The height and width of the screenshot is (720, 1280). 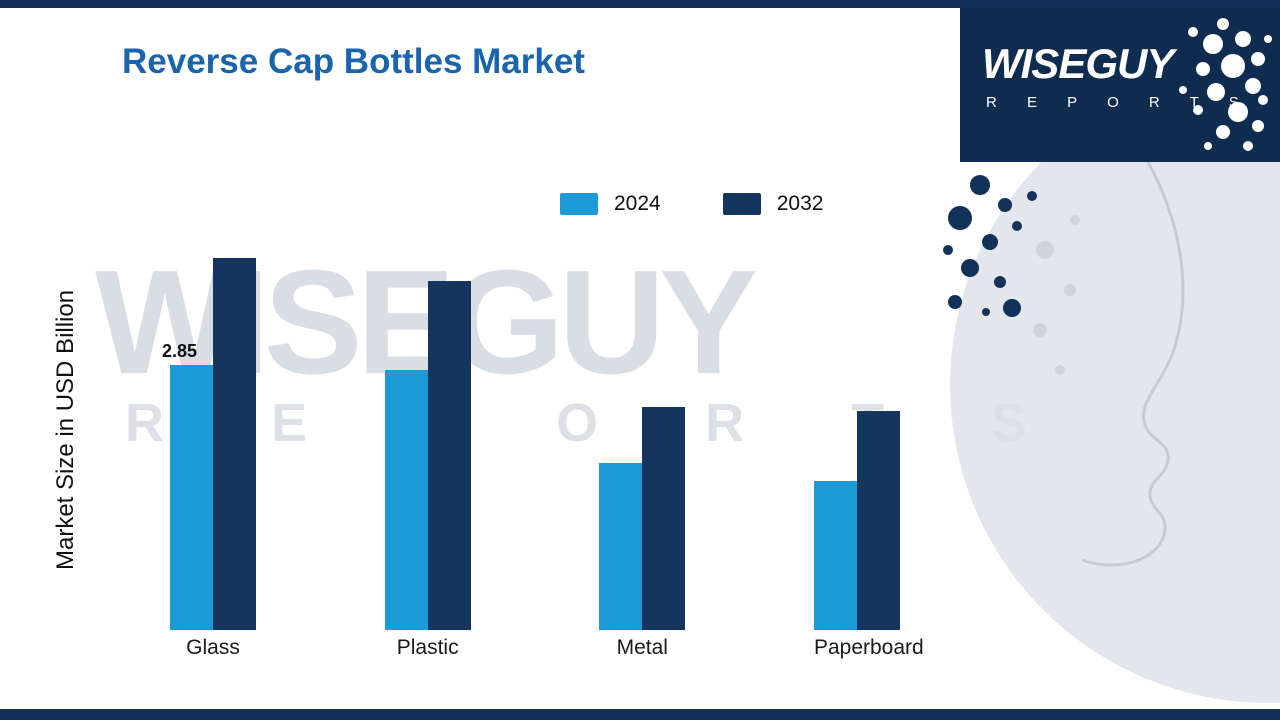 I want to click on legend-label-2024: 2024, so click(x=637, y=203).